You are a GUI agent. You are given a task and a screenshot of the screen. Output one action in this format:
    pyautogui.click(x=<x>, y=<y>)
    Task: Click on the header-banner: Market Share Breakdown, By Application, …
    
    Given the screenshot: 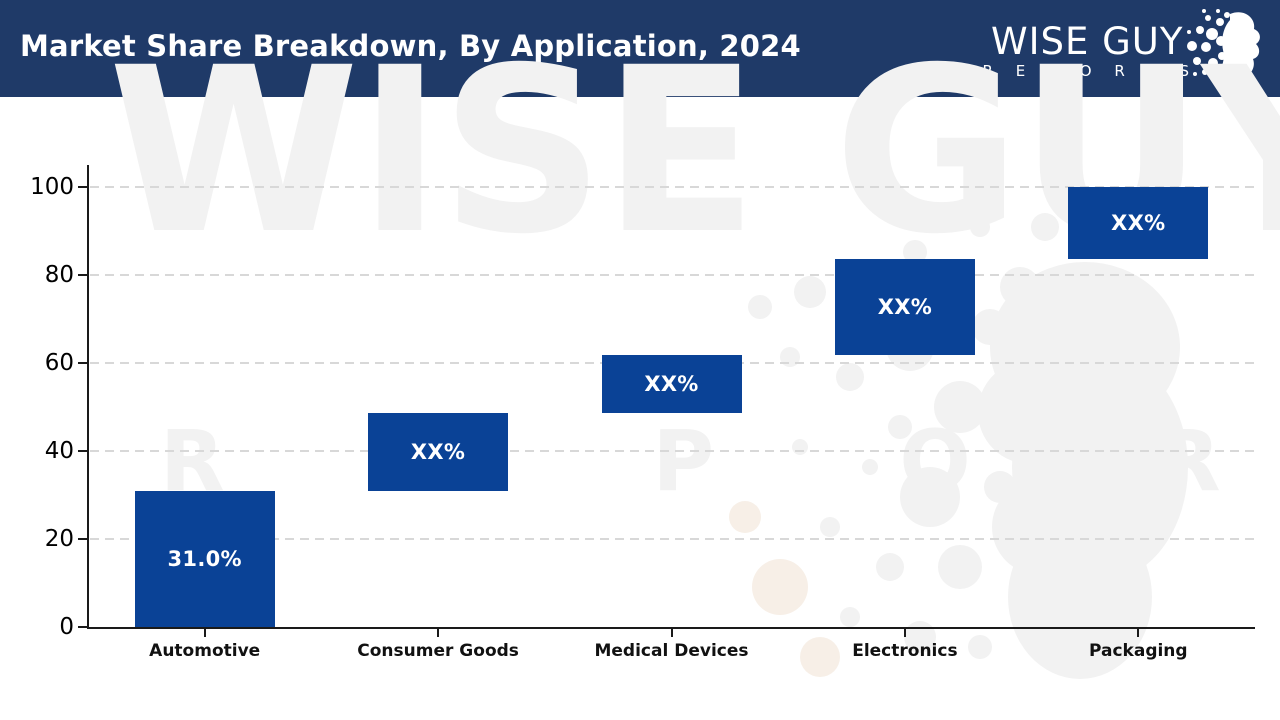 What is the action you would take?
    pyautogui.click(x=640, y=48)
    